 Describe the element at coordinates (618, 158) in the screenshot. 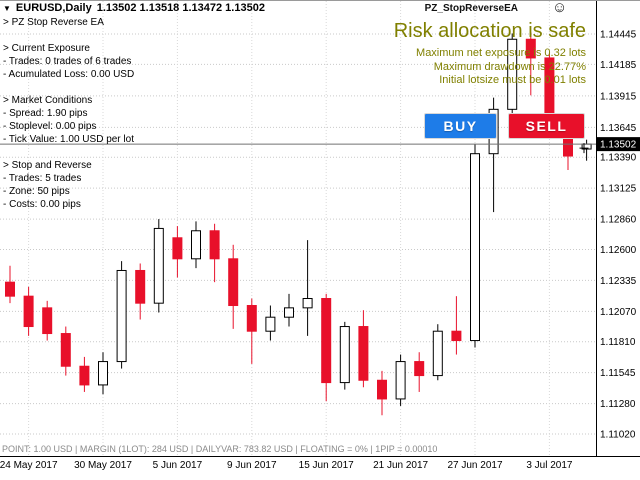

I see `price-axis-label: 1.13390` at that location.